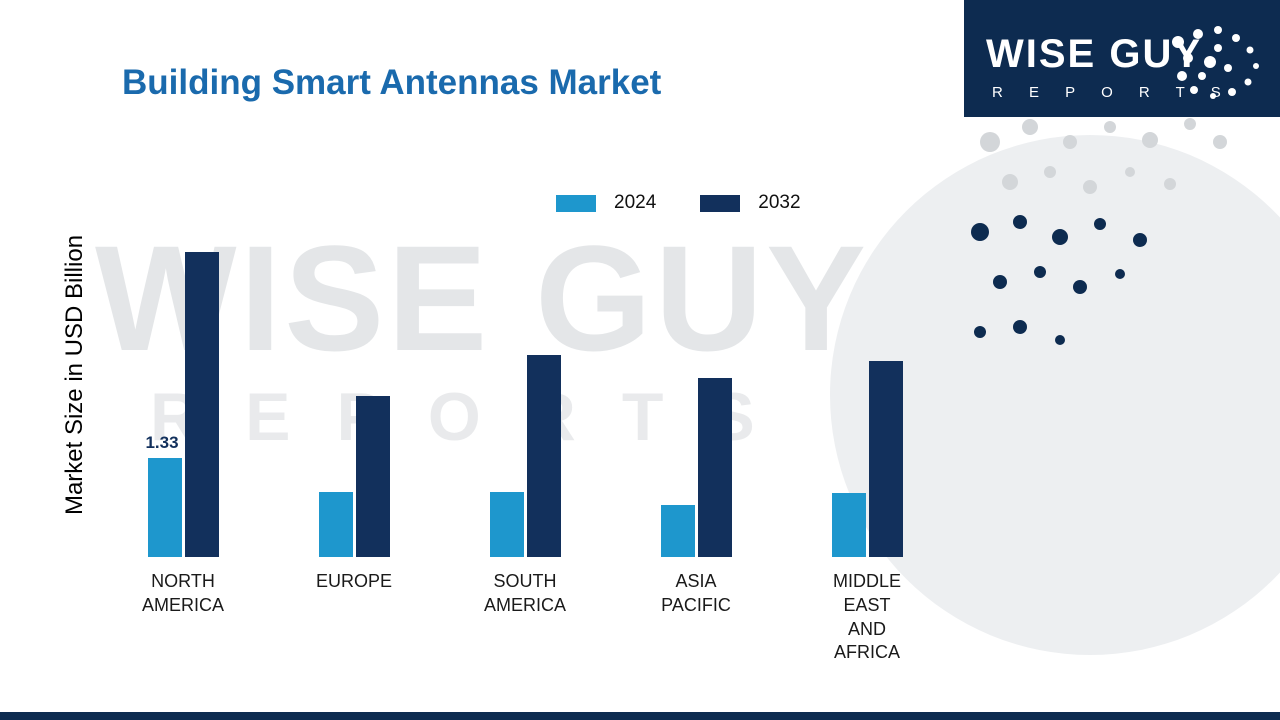  Describe the element at coordinates (162, 442) in the screenshot. I see `bar-value-label: 1.33` at that location.